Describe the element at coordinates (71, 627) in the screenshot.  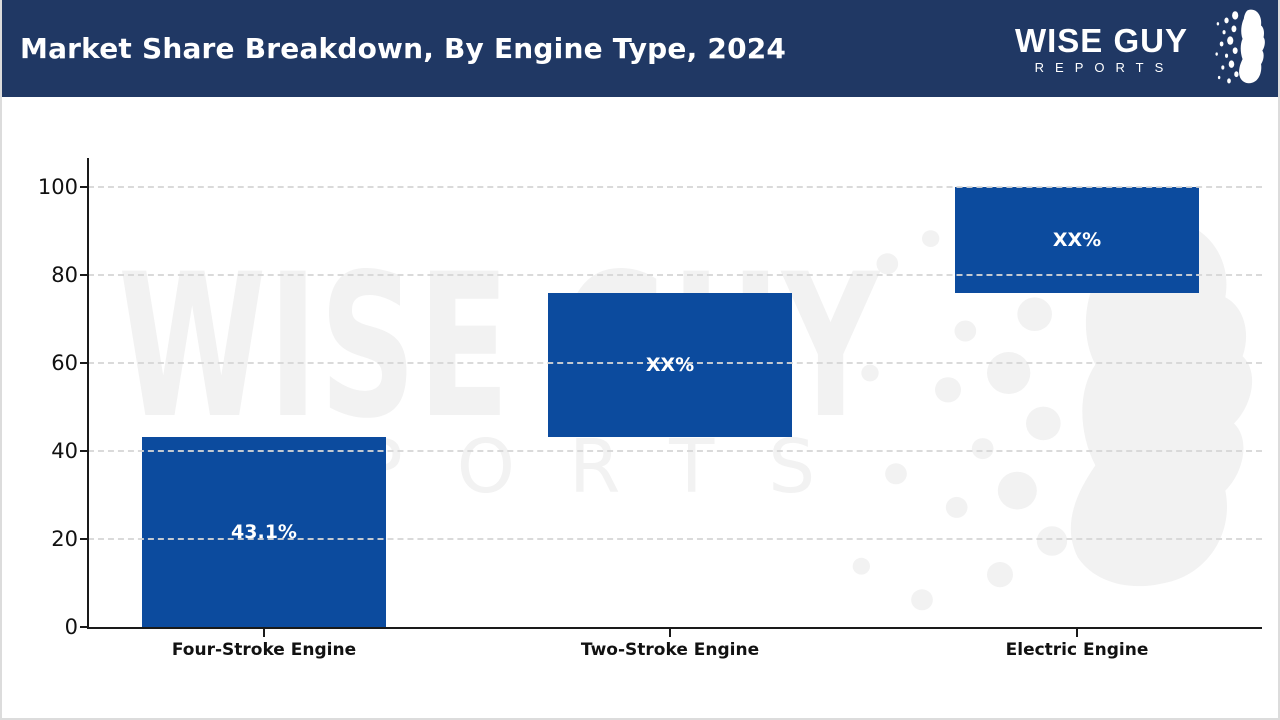
I see `y-tick-label-0: 0` at that location.